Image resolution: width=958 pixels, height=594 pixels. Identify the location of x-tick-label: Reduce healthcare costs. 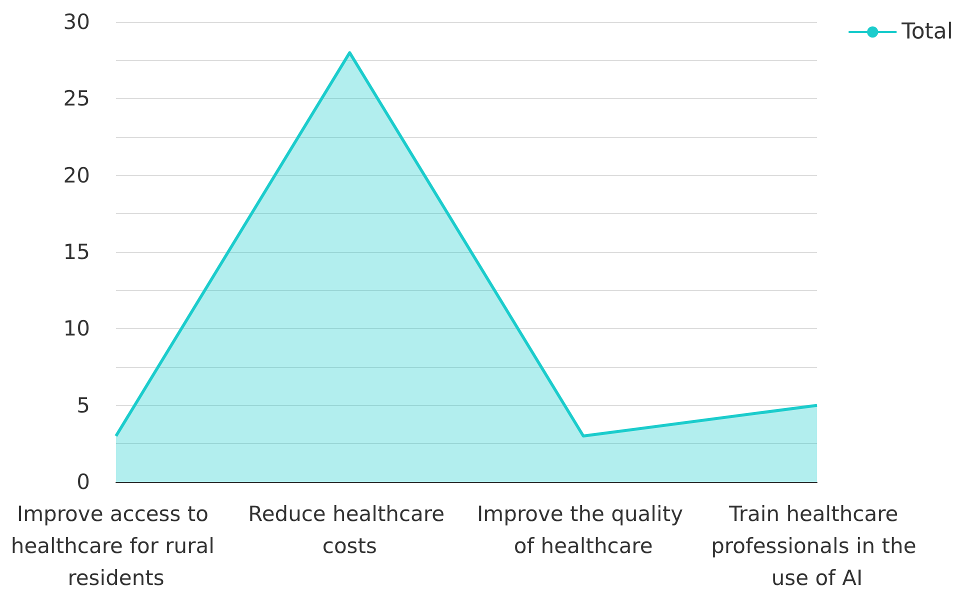
(350, 530).